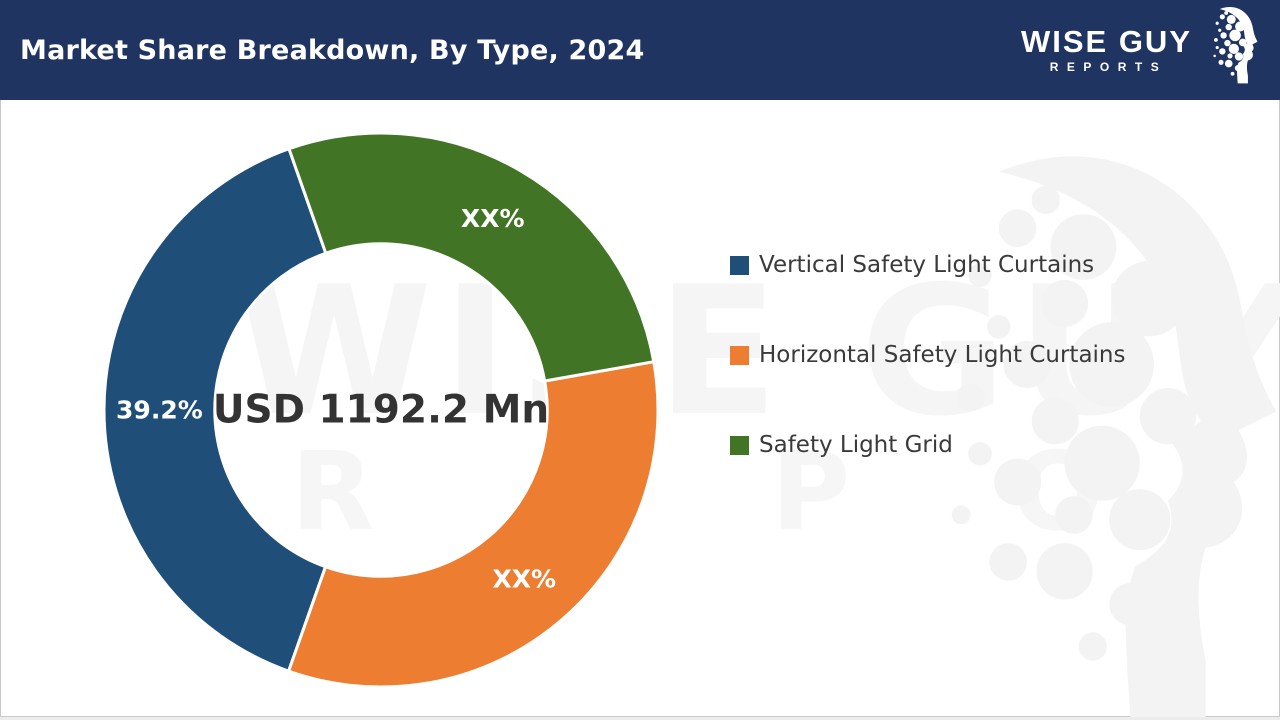 Image resolution: width=1280 pixels, height=720 pixels. I want to click on legend-label: Horizontal Safety Light Curtains, so click(942, 354).